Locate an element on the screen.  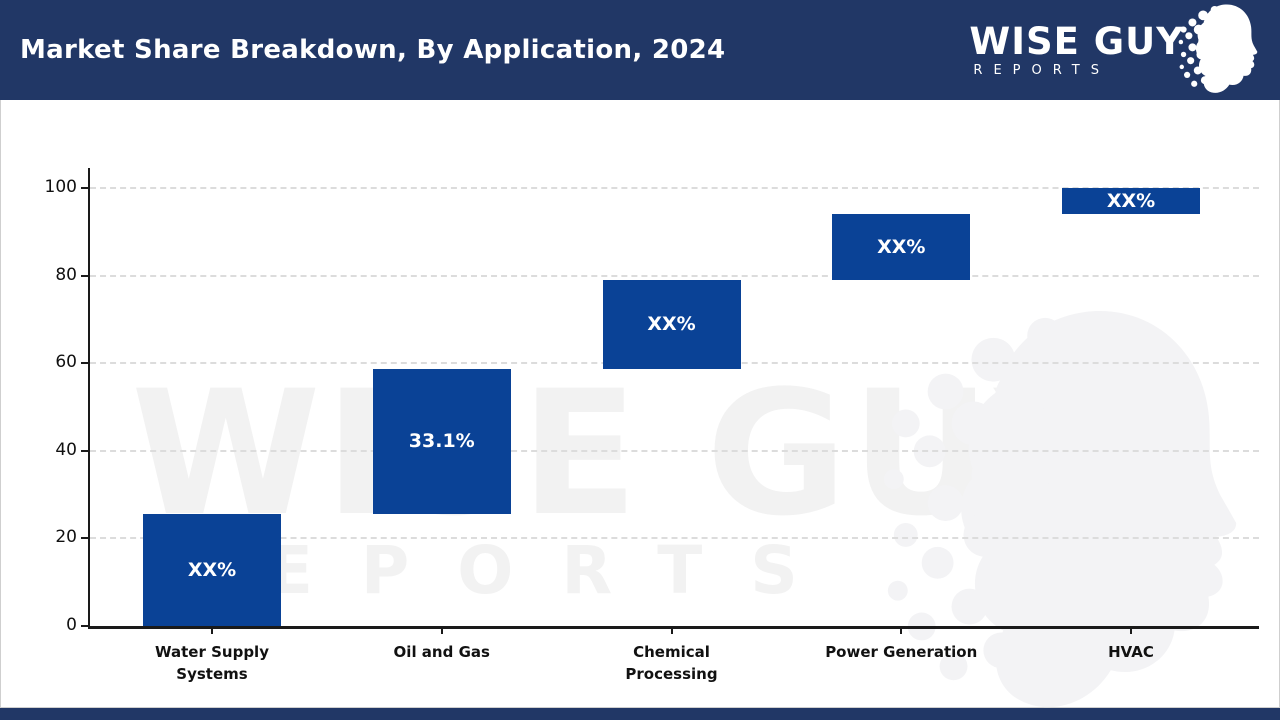
logo: WISE GUY REPORTS is located at coordinates (1117, 50).